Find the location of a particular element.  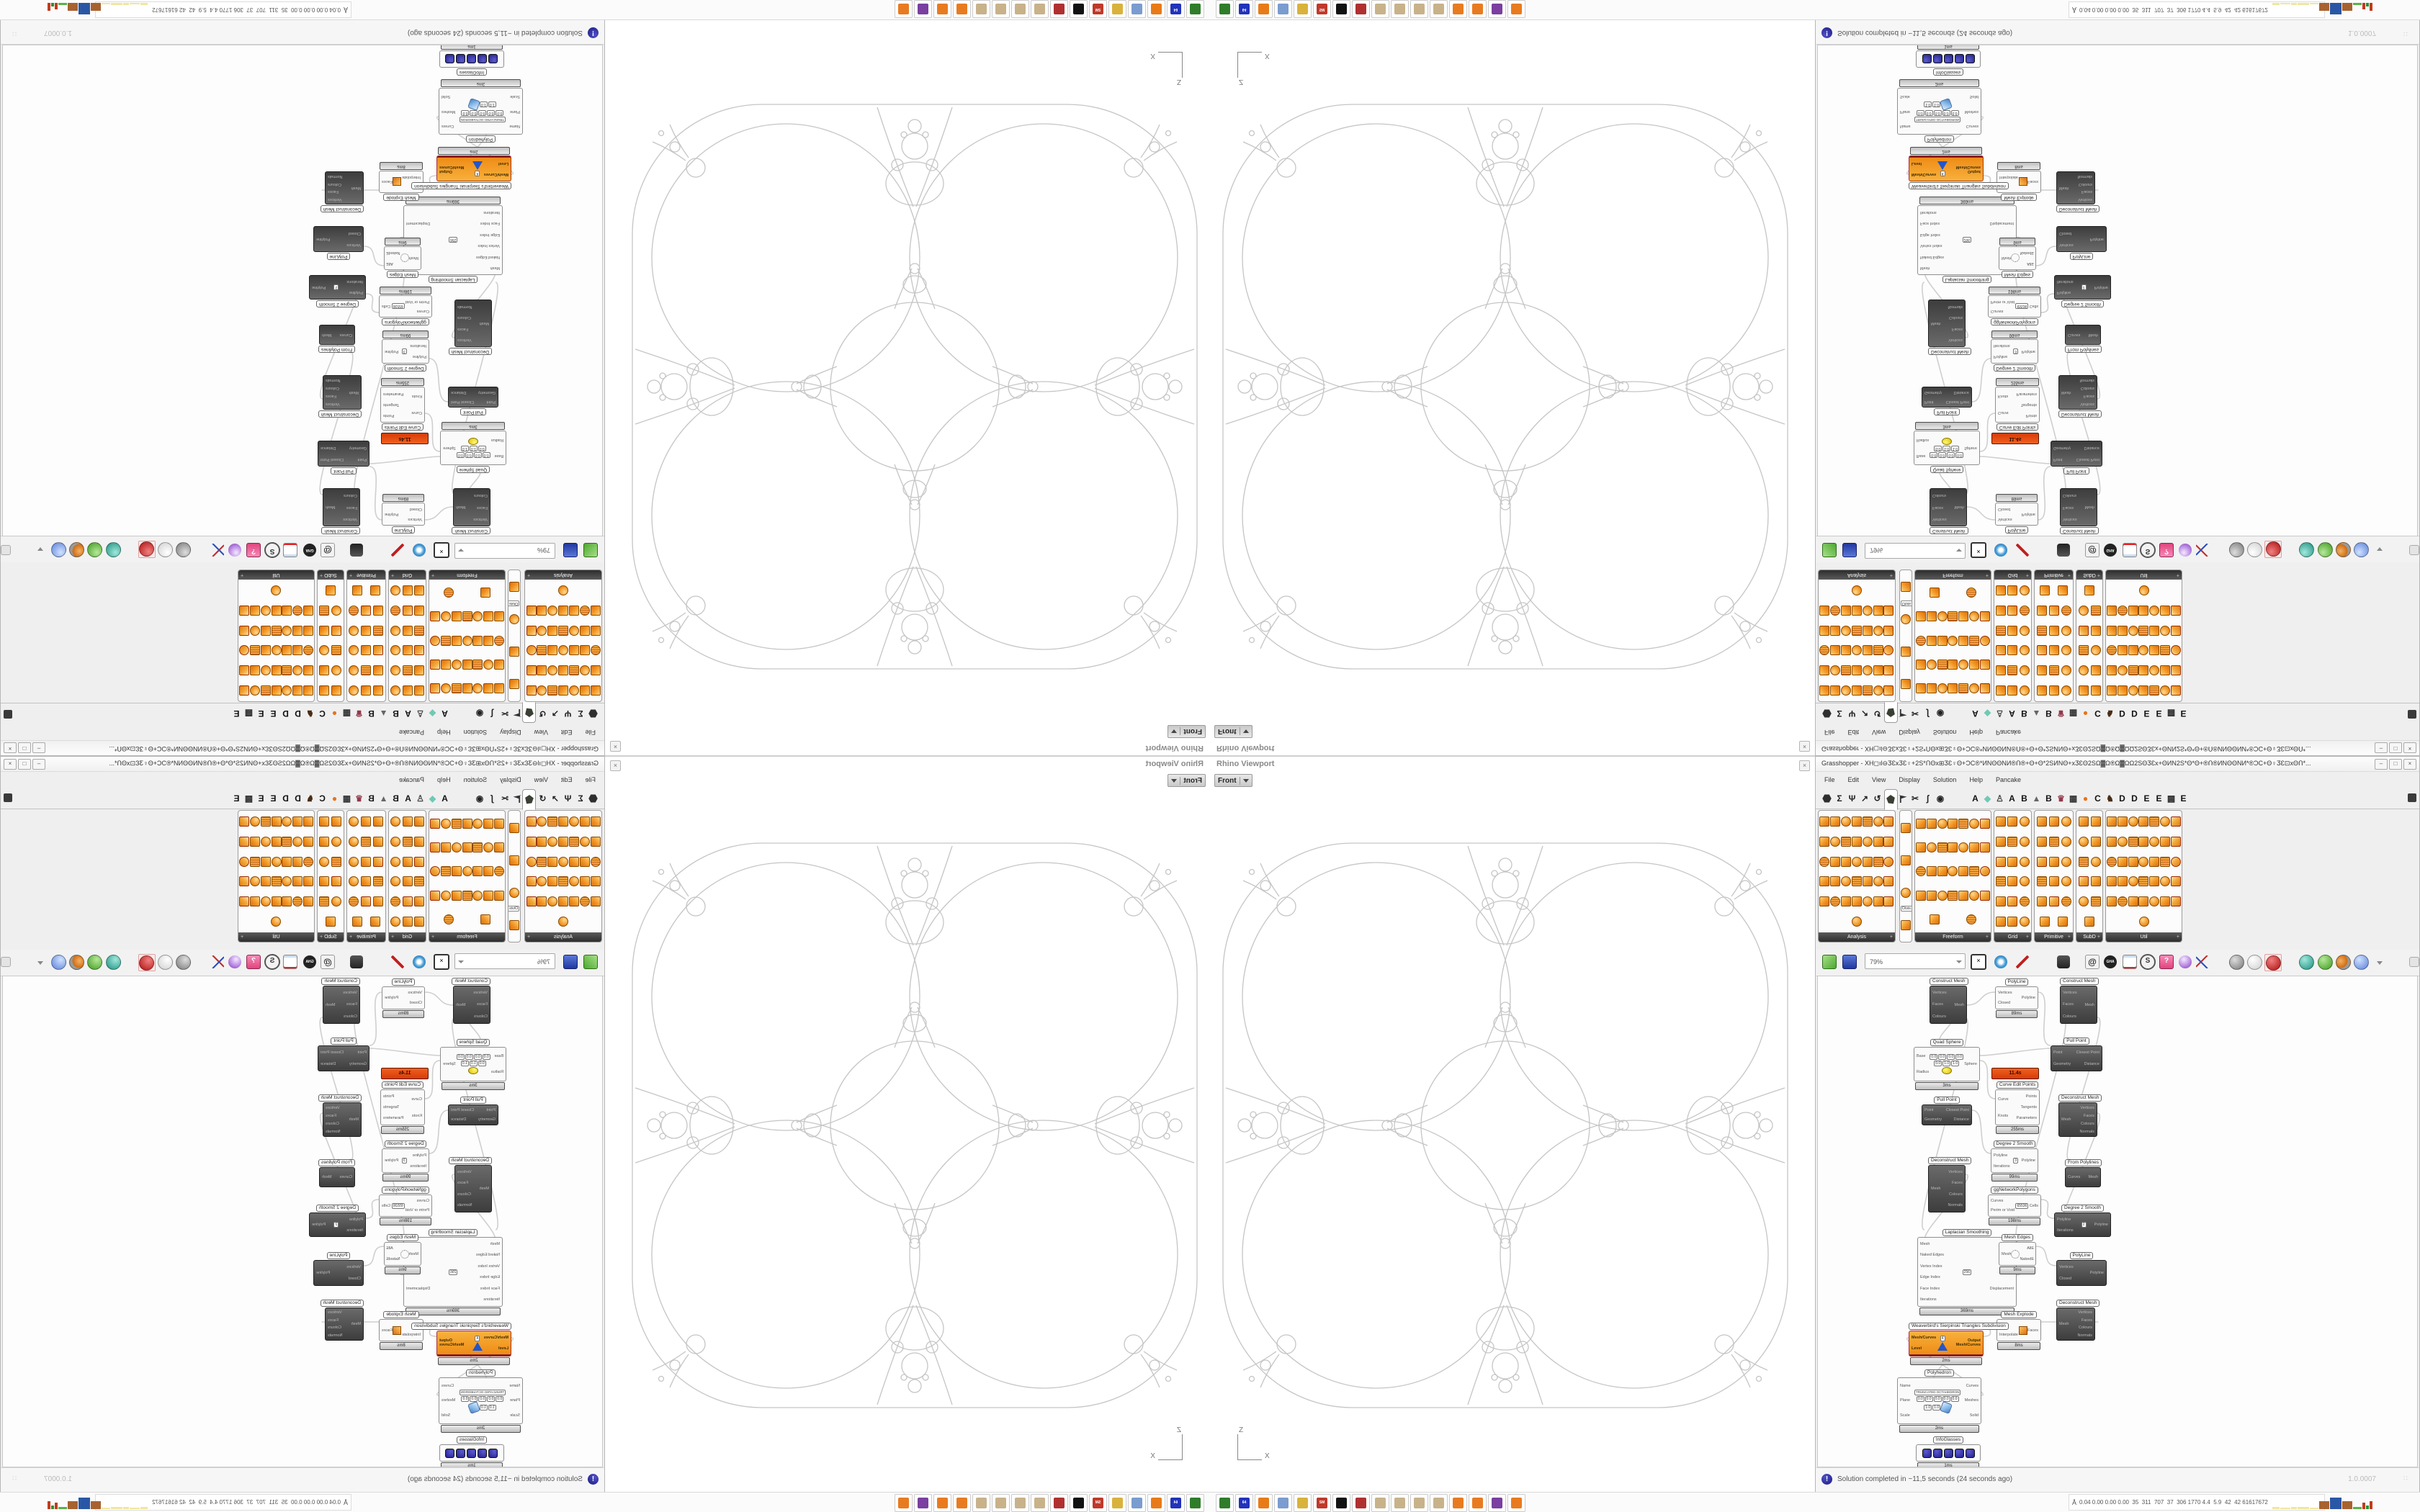

node-body: Curves Mesh is located at coordinates (337, 335).